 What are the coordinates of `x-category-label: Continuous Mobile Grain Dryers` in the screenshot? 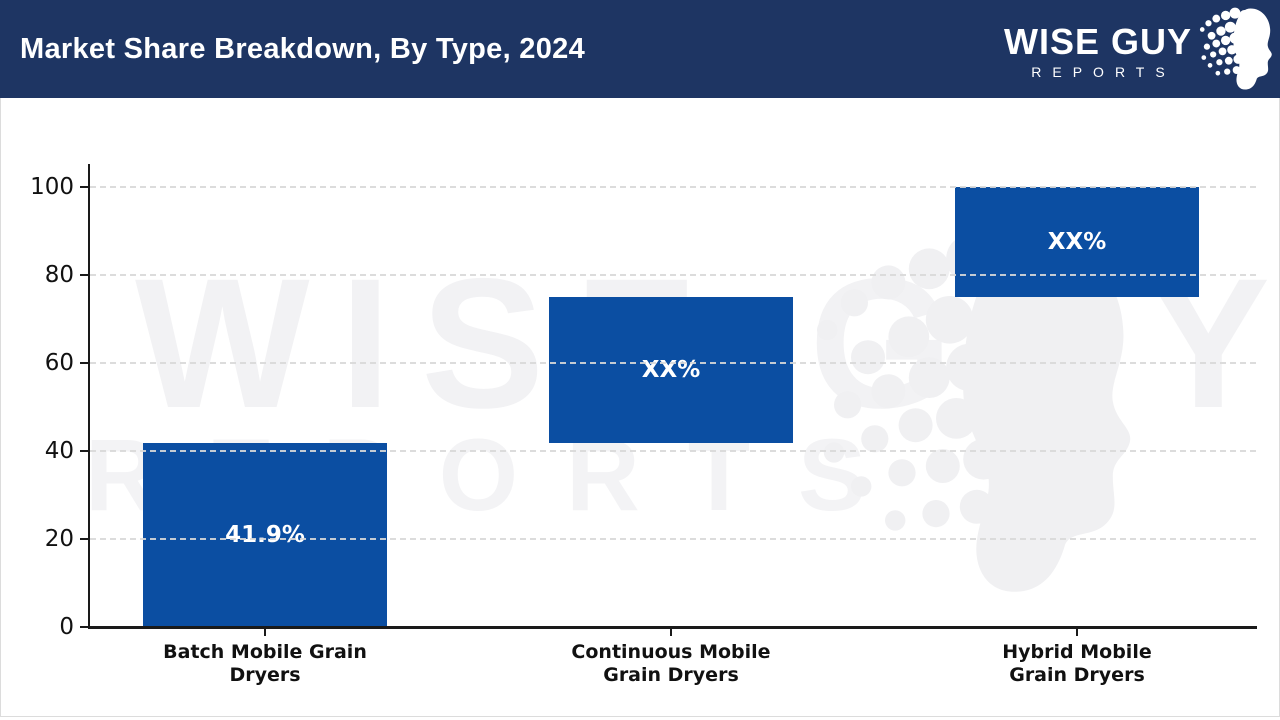 It's located at (671, 664).